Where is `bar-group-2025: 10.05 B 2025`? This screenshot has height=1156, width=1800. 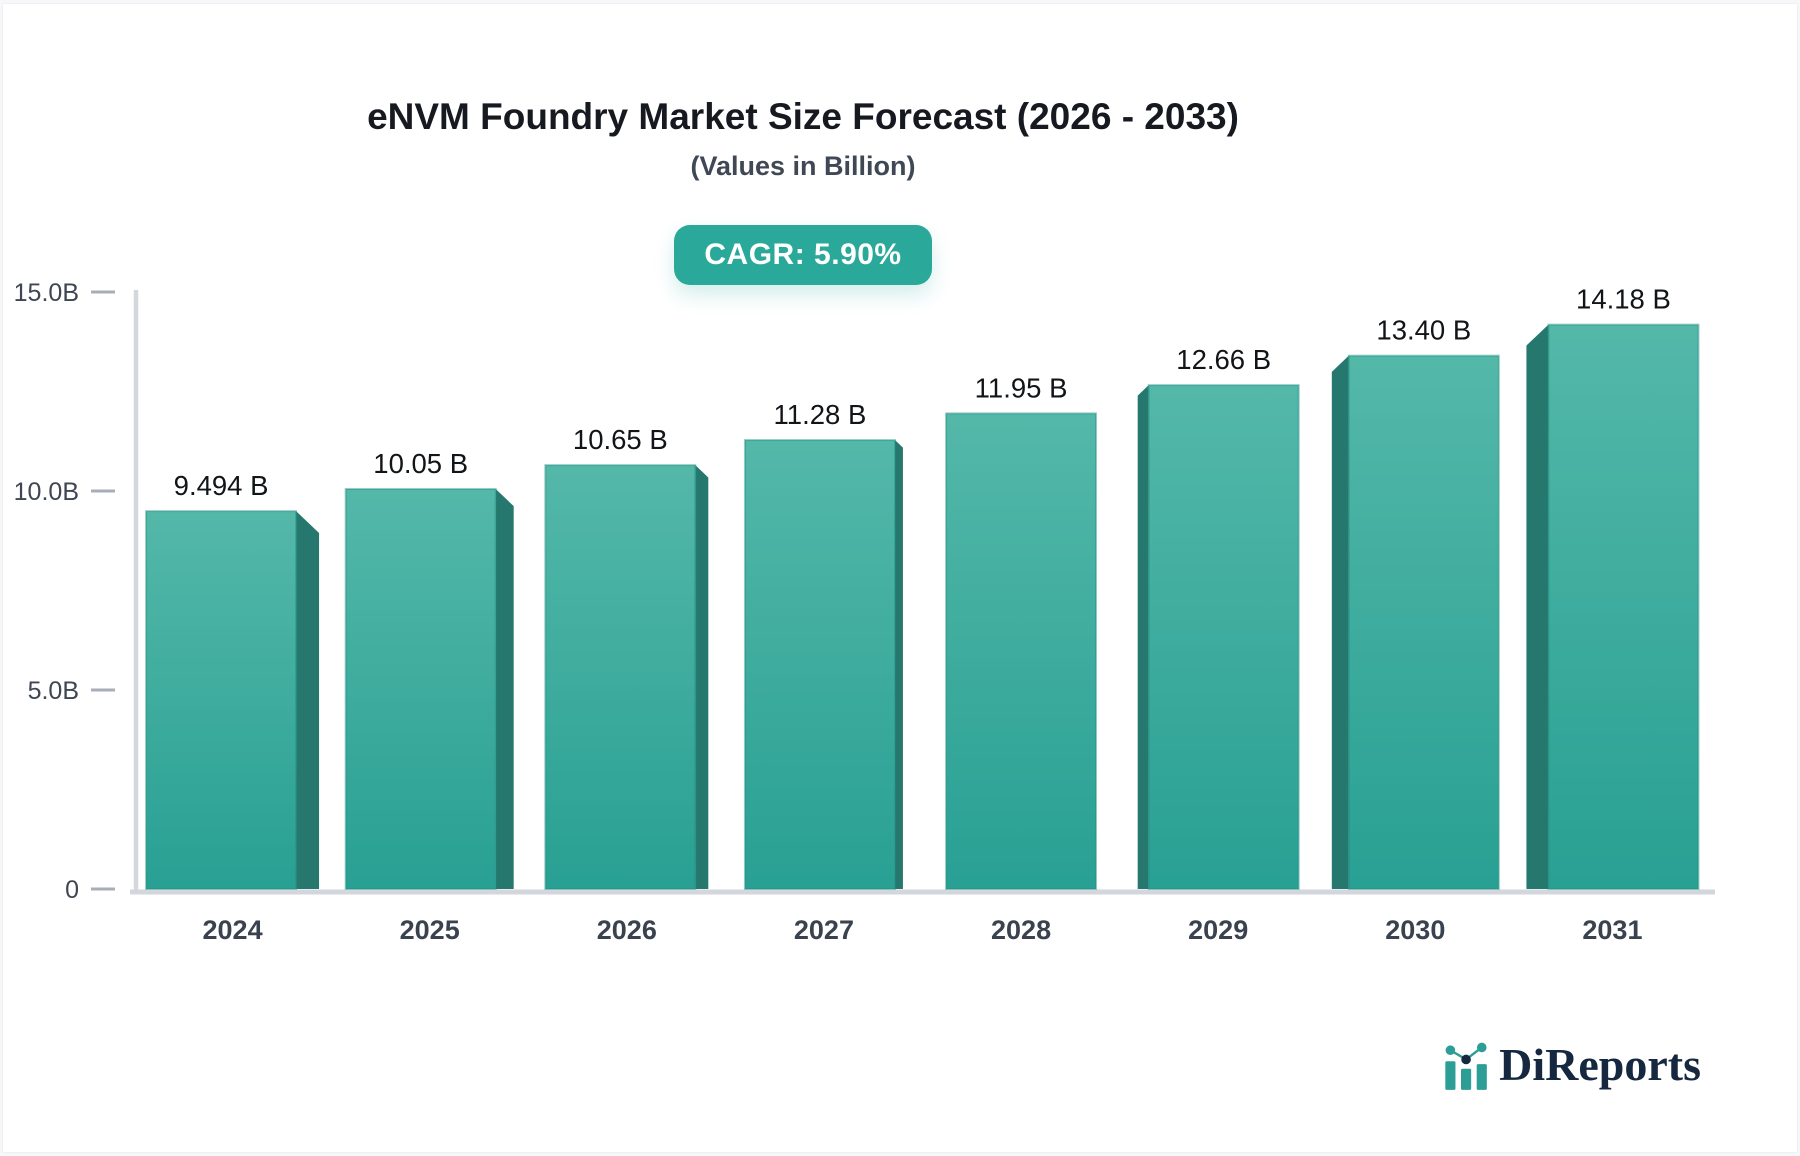 bar-group-2025: 10.05 B 2025 is located at coordinates (429, 696).